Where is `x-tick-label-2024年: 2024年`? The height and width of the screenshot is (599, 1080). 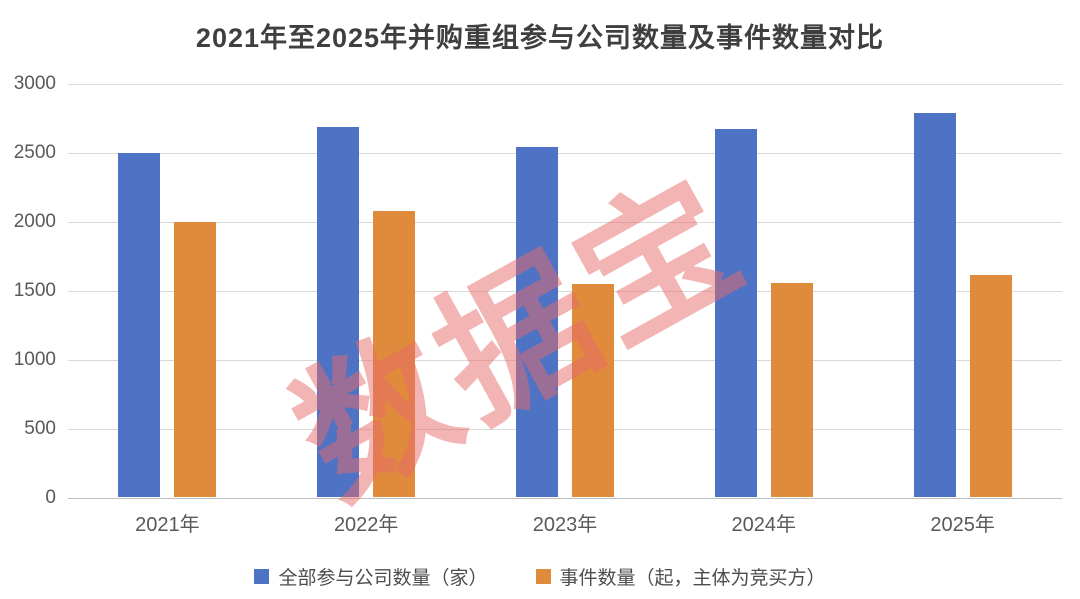 x-tick-label-2024年: 2024年 is located at coordinates (764, 525).